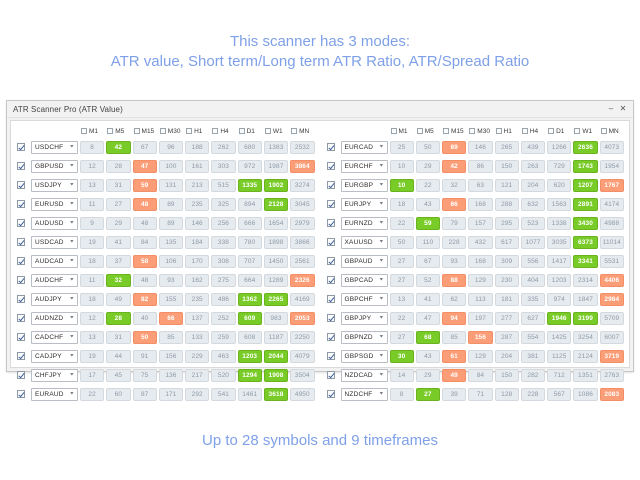 The height and width of the screenshot is (480, 640). What do you see at coordinates (364, 223) in the screenshot?
I see `symbol-select: EURNZD ▼` at bounding box center [364, 223].